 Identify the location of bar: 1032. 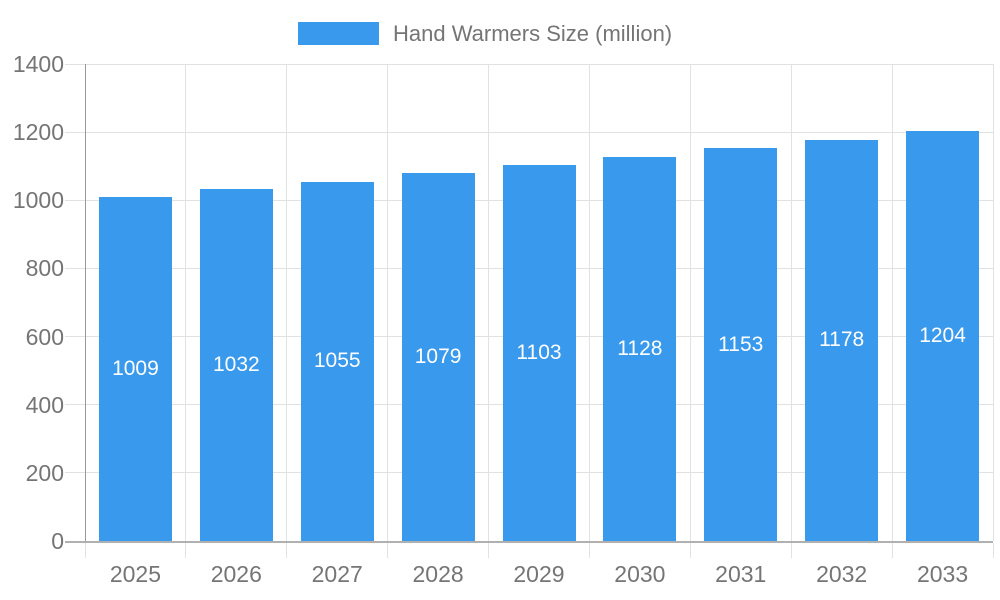
(236, 365).